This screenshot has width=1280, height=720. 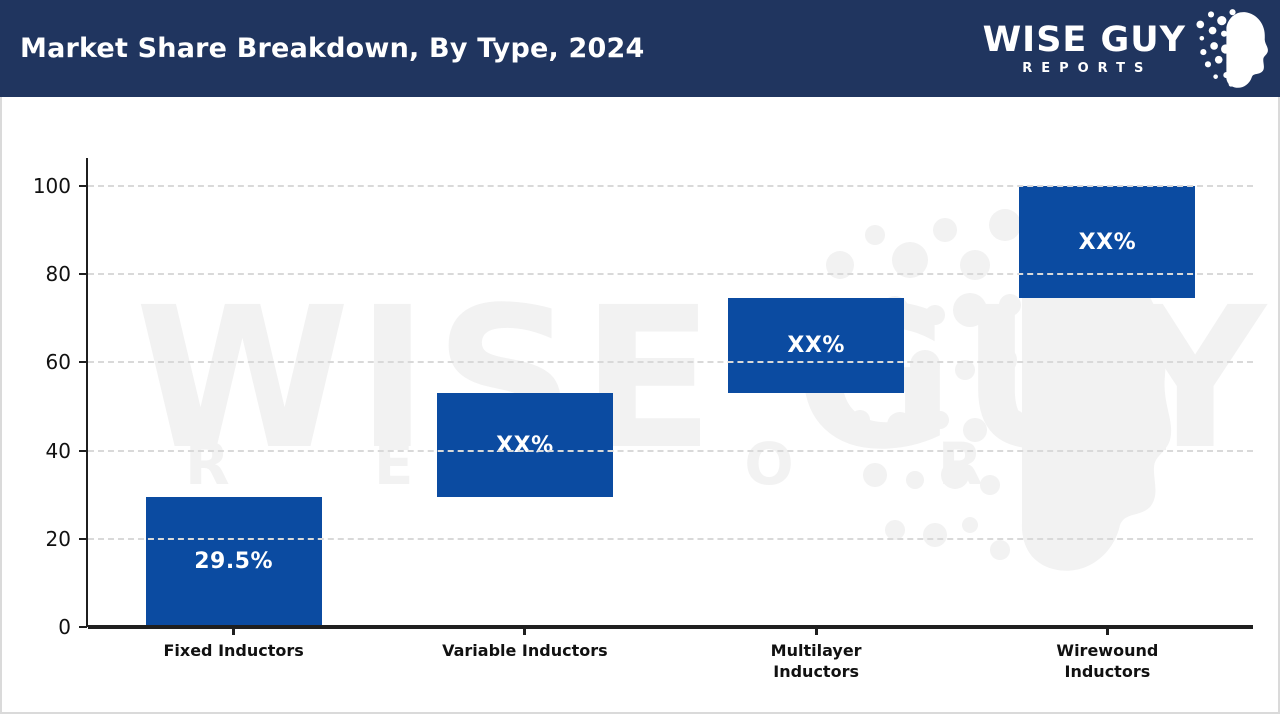 I want to click on logo-text: WISE GUY REPORTS, so click(x=1084, y=49).